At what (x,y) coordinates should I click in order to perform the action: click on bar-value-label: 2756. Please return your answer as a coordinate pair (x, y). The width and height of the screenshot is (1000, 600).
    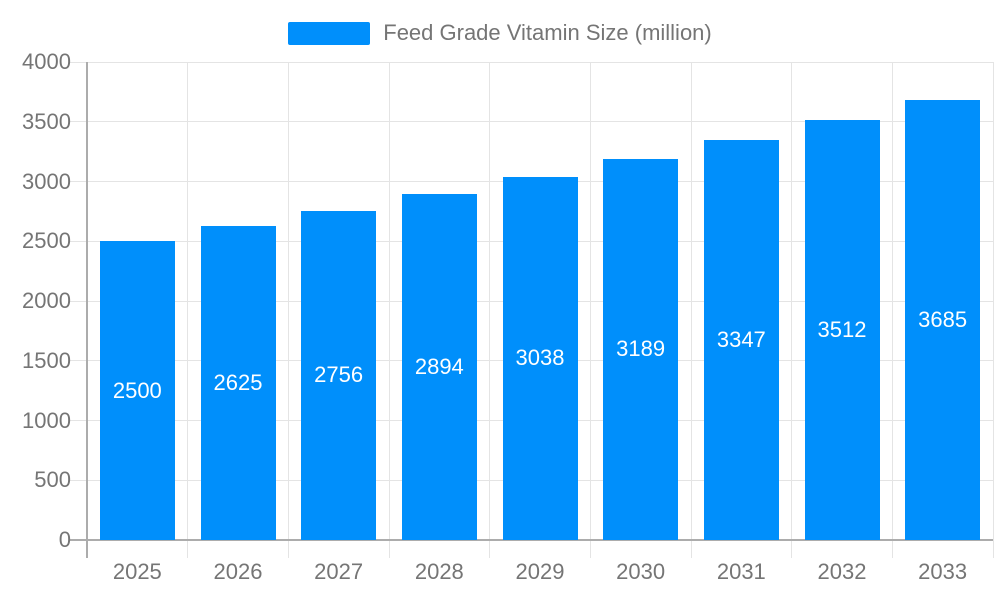
    Looking at the image, I should click on (339, 375).